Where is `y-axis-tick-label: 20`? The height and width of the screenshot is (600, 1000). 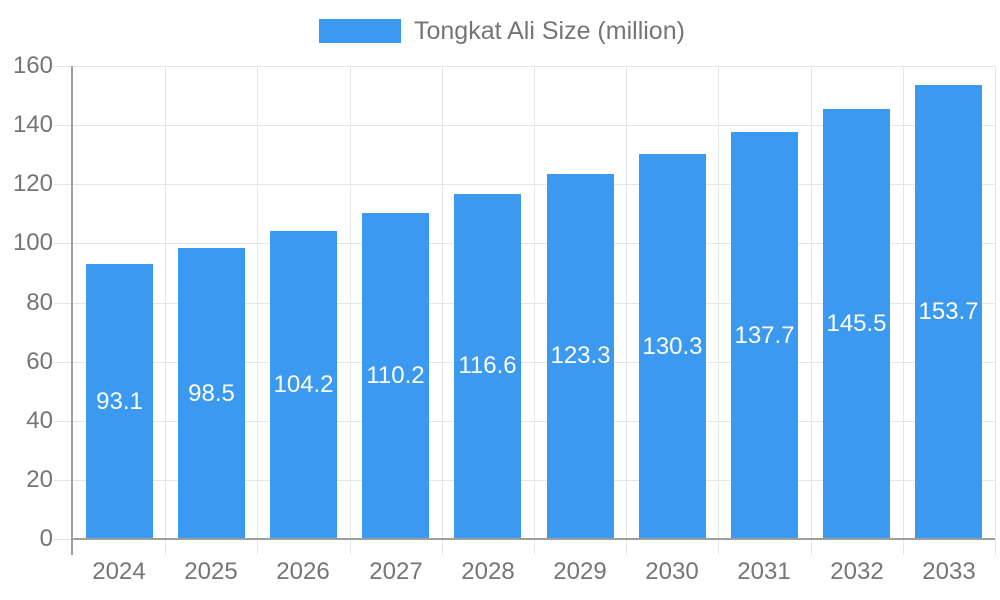 y-axis-tick-label: 20 is located at coordinates (39, 479).